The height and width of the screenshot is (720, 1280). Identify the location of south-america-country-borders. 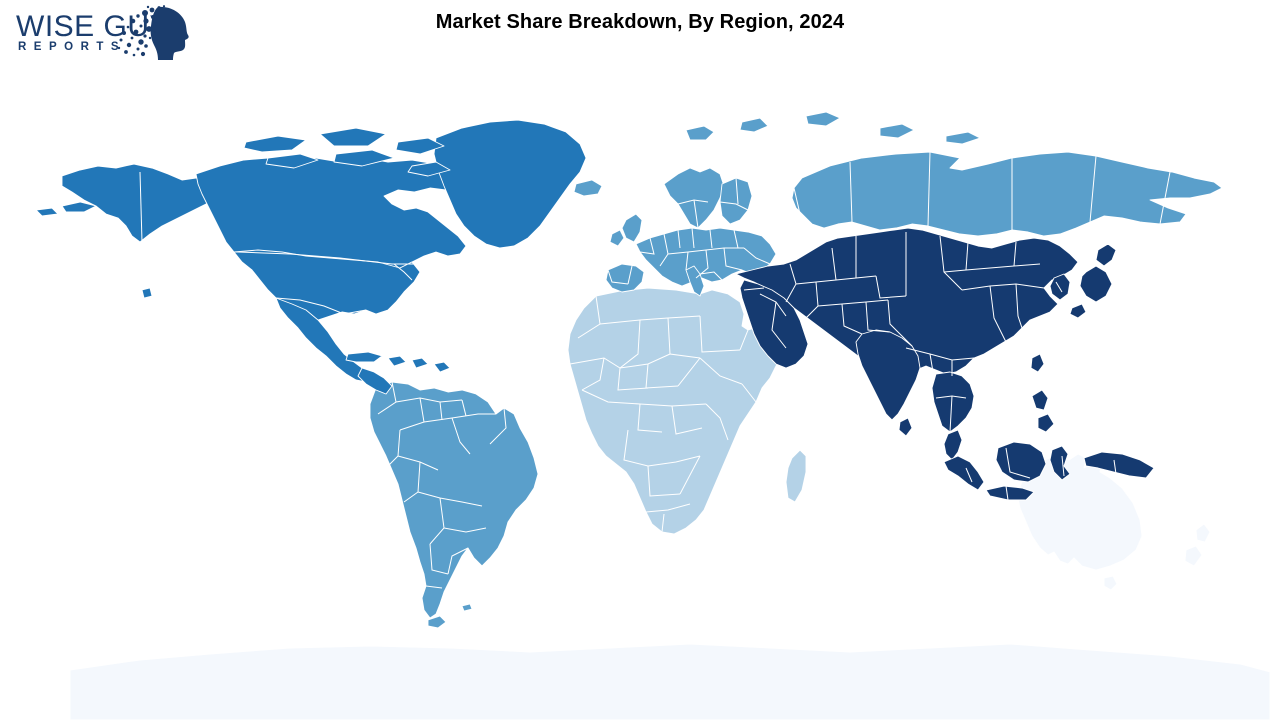
(442, 485).